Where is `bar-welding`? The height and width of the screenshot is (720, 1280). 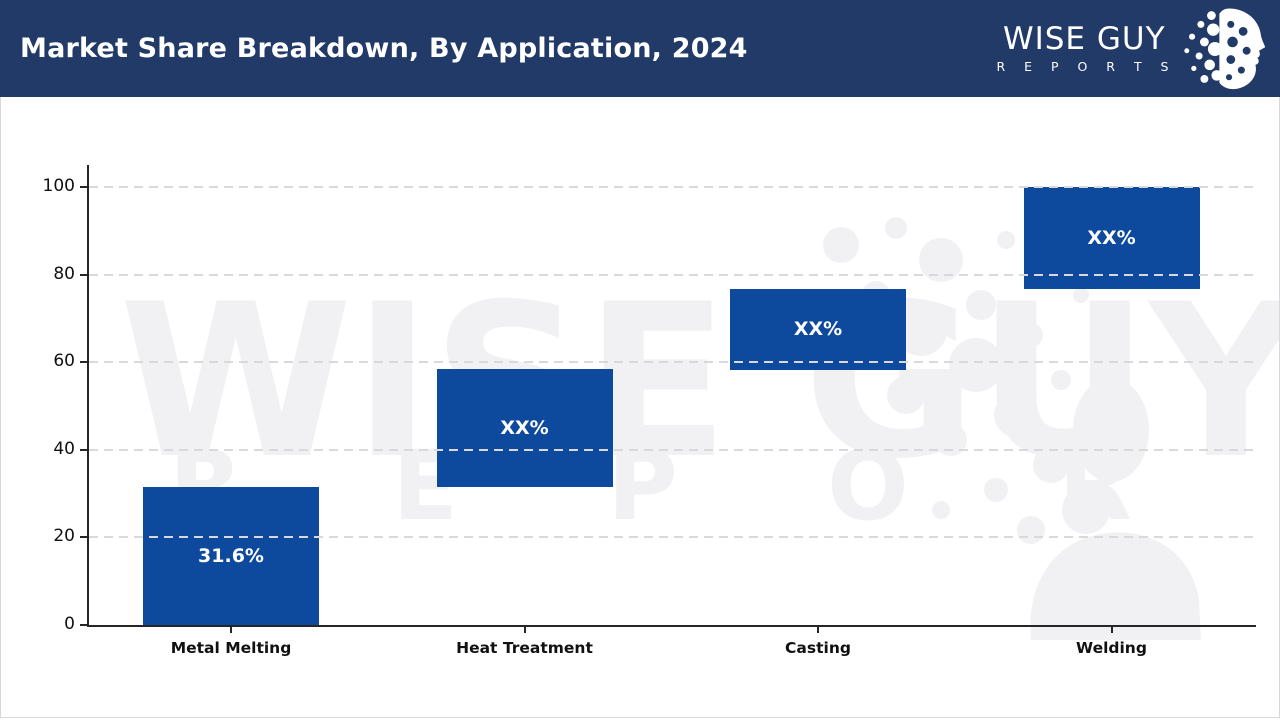 bar-welding is located at coordinates (1111, 238).